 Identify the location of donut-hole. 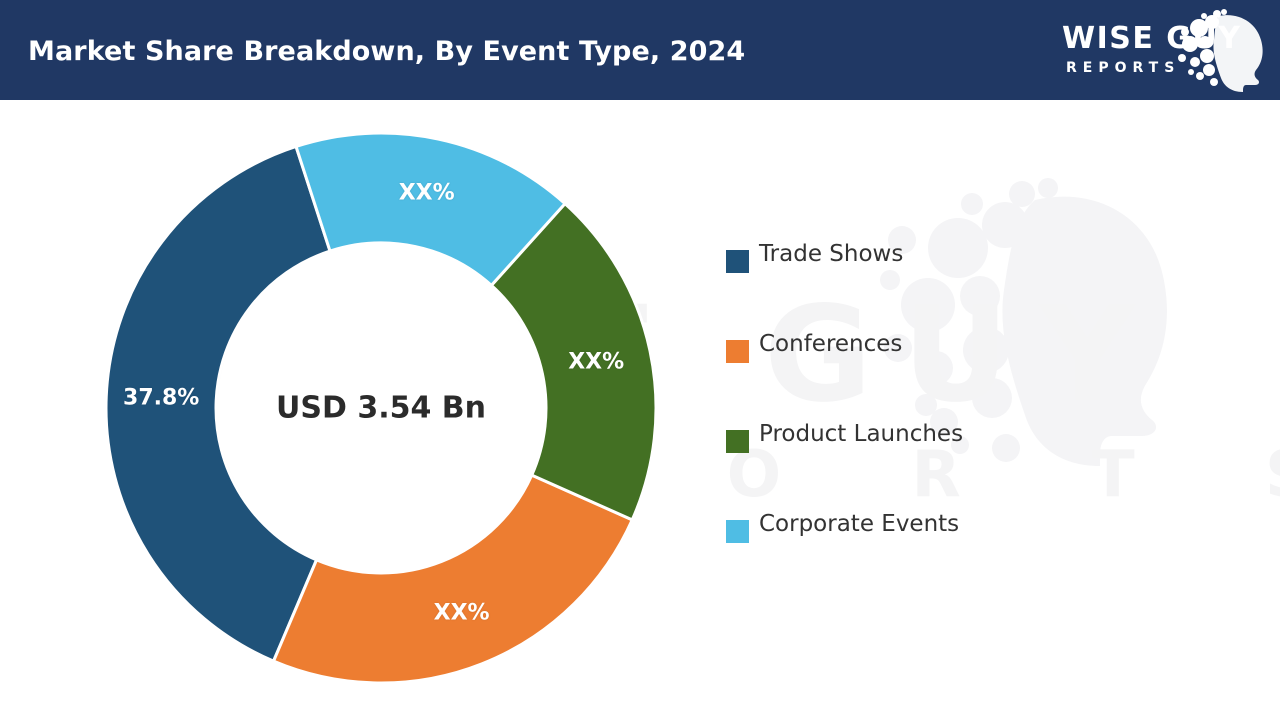
(381, 408).